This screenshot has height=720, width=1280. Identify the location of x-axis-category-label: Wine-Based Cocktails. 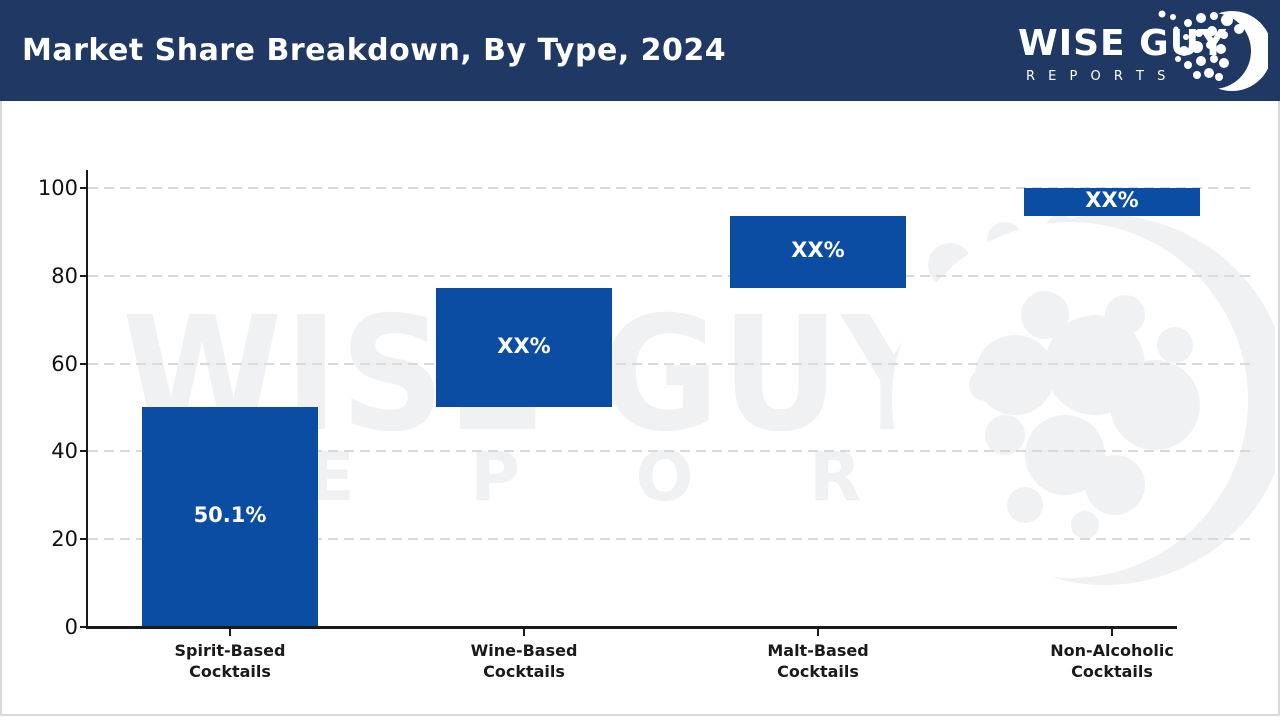
(524, 661).